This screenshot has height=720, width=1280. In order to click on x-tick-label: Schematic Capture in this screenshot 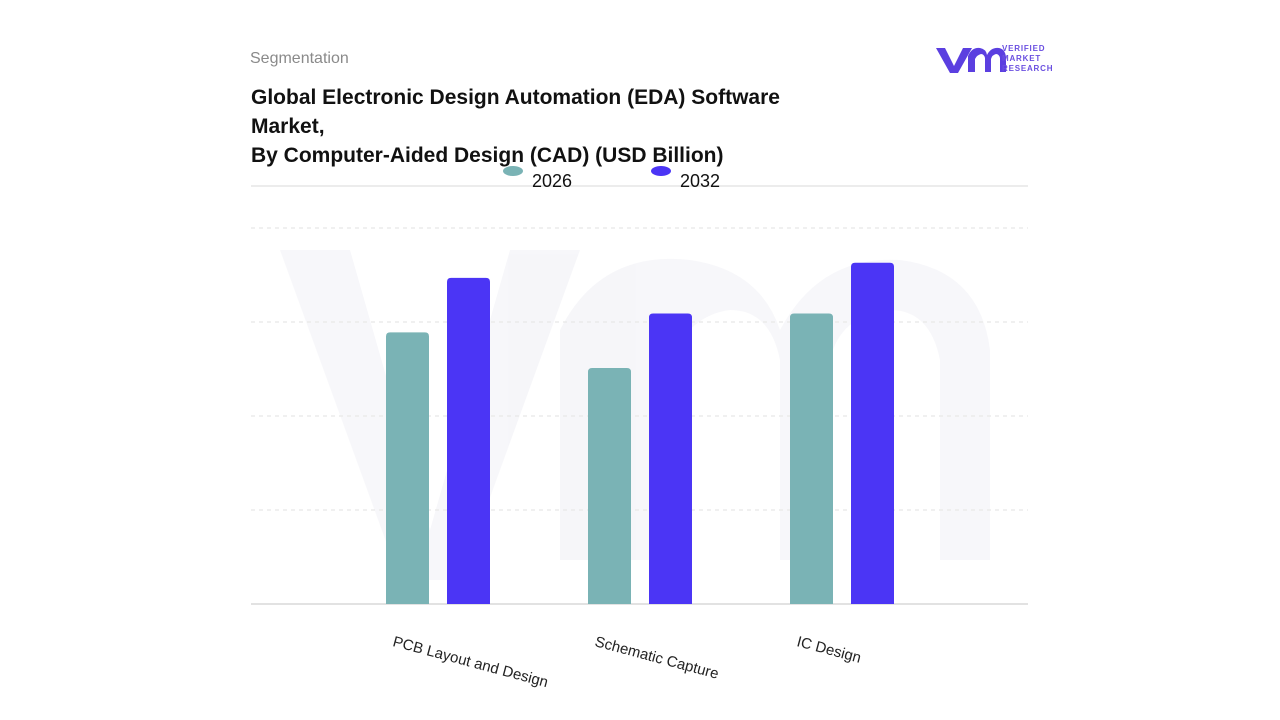, I will do `click(657, 657)`.